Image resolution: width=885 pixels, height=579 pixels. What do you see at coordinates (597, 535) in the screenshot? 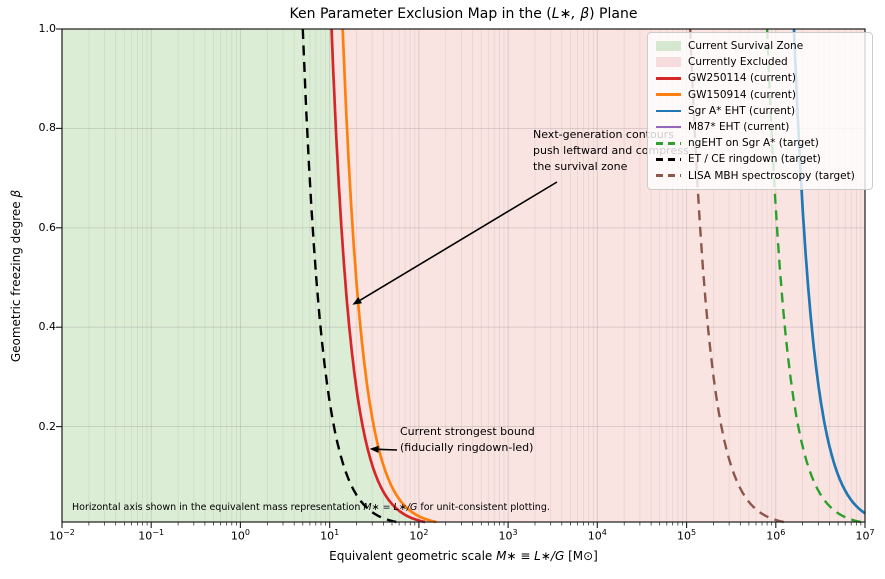
I see `x-tick-label: 10⁴` at bounding box center [597, 535].